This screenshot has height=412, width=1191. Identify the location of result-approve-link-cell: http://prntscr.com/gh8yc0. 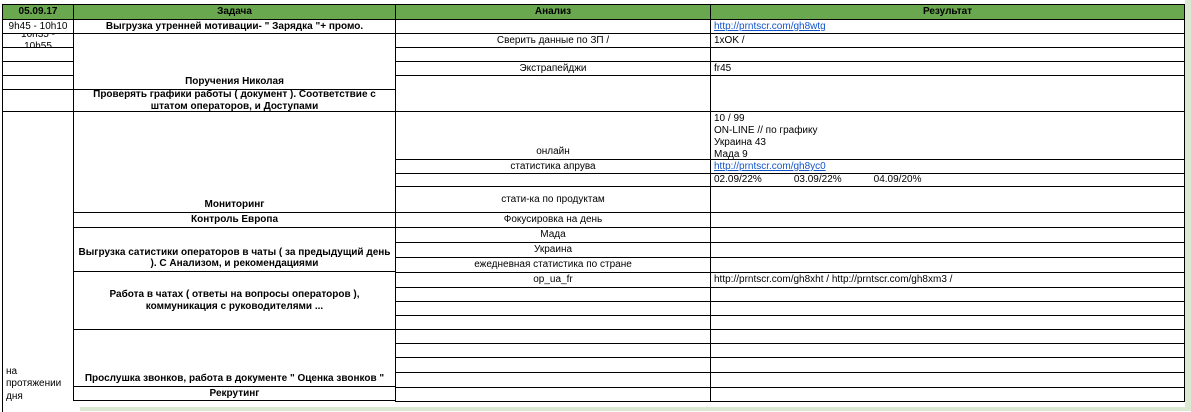
(947, 167).